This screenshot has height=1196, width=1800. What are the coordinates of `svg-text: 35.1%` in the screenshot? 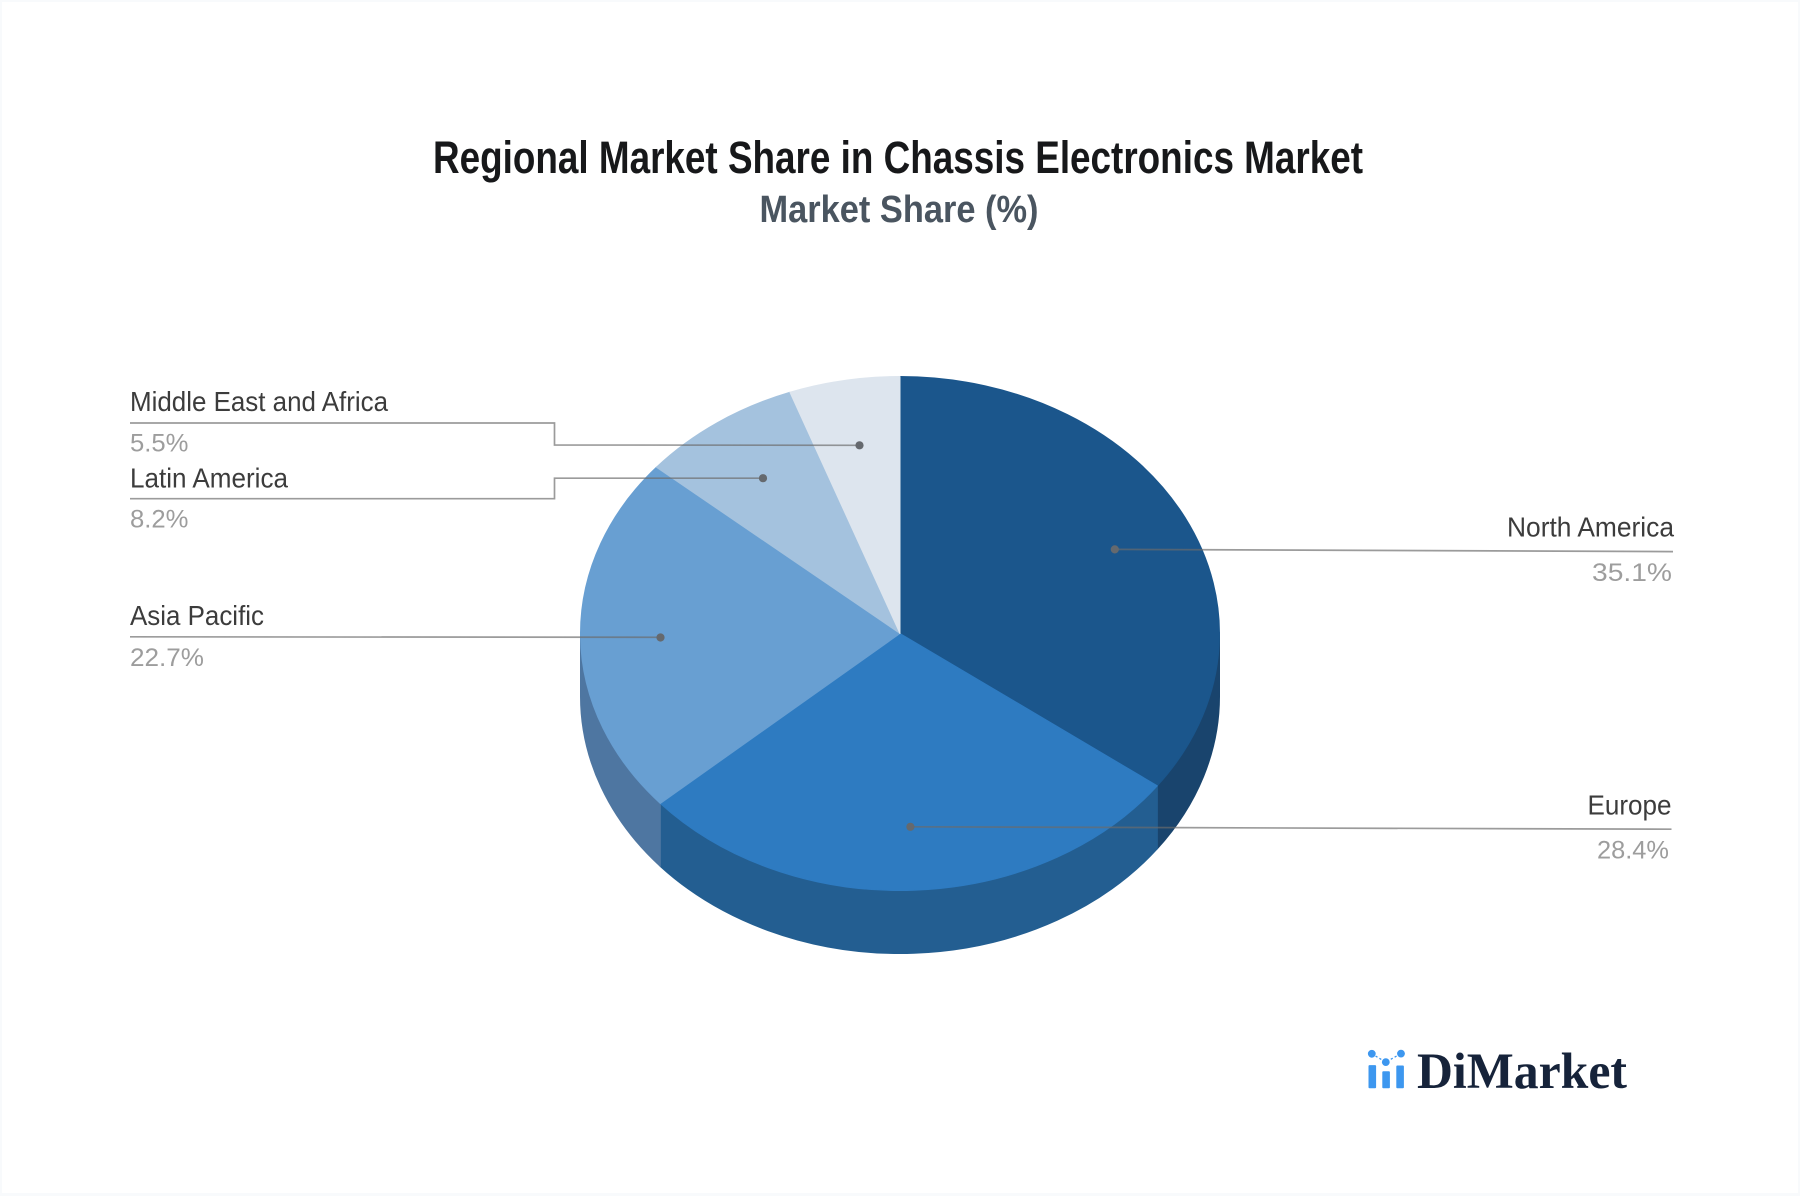 It's located at (1632, 573).